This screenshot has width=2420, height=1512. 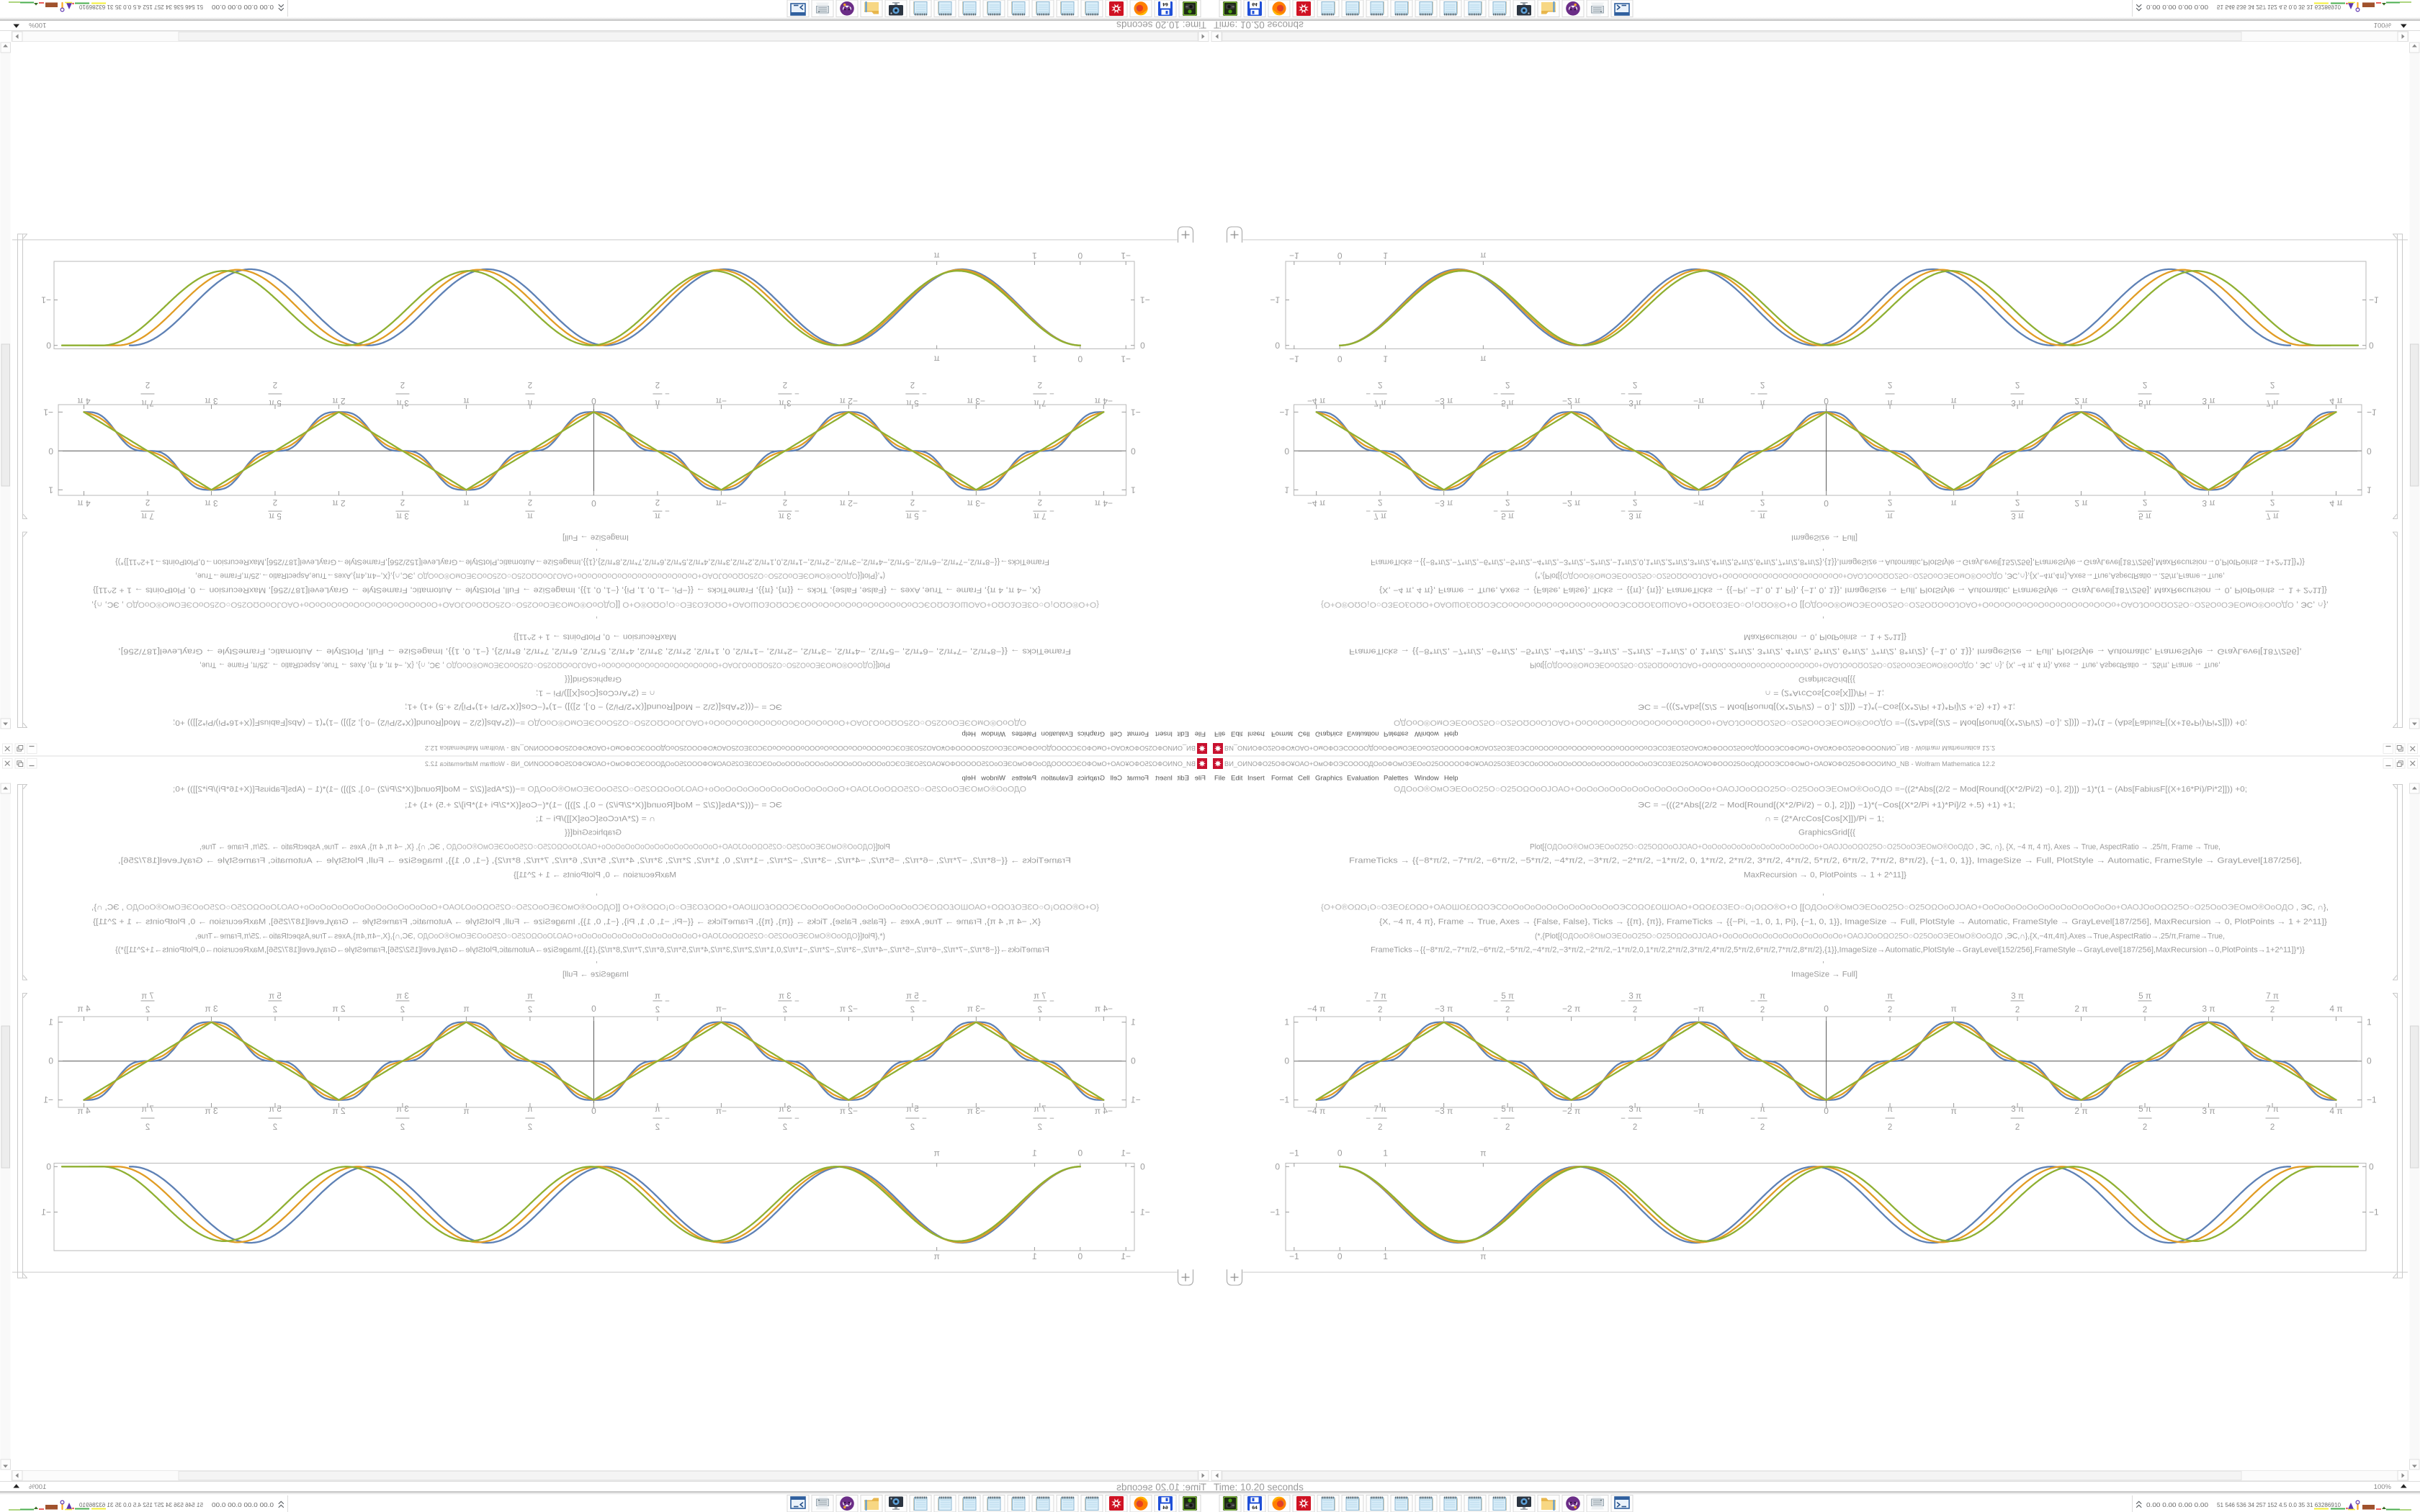 What do you see at coordinates (1023, 734) in the screenshot?
I see `svg-text: Palettes` at bounding box center [1023, 734].